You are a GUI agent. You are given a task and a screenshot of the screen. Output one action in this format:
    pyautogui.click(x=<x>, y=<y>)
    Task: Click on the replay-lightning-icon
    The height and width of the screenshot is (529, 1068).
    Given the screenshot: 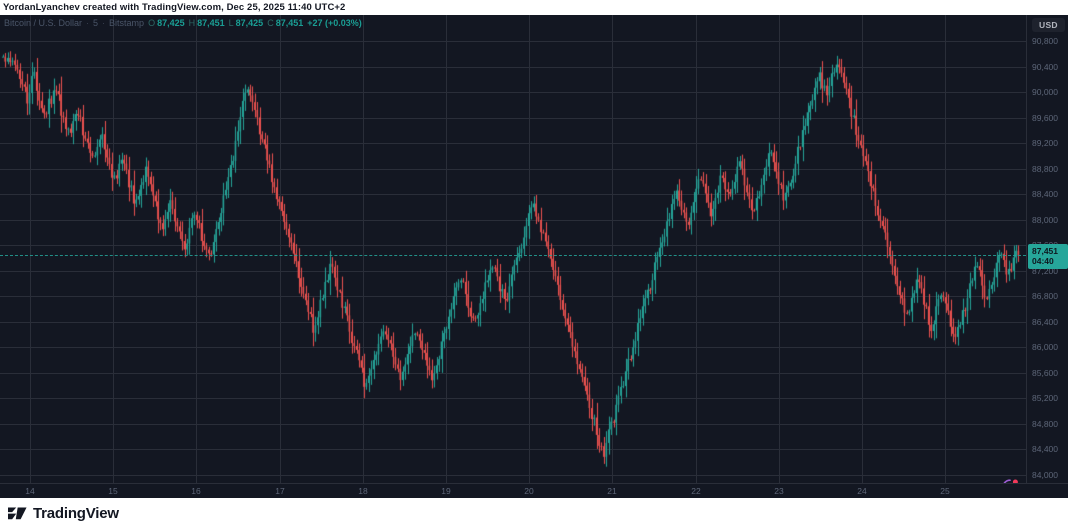 What is the action you would take?
    pyautogui.click(x=1010, y=480)
    